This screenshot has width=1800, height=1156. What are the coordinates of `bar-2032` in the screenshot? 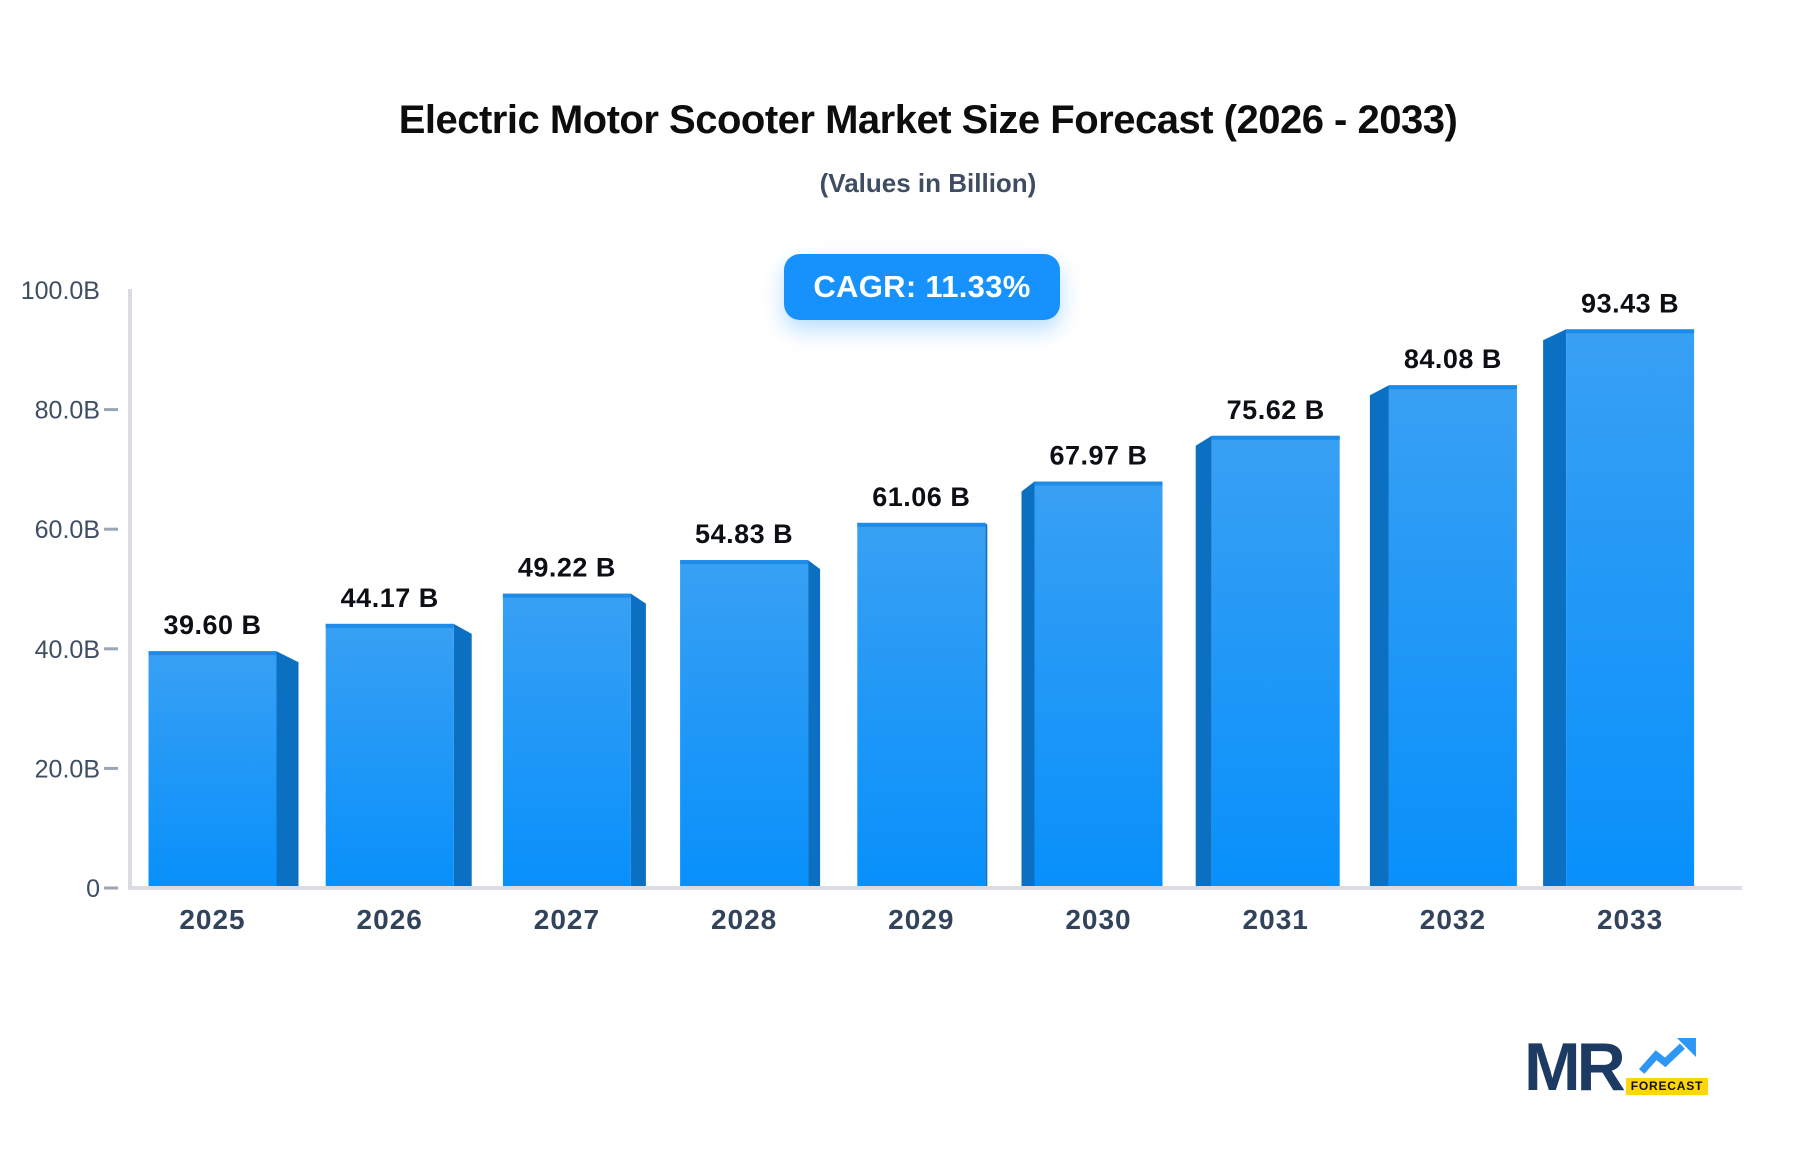 It's located at (1452, 636).